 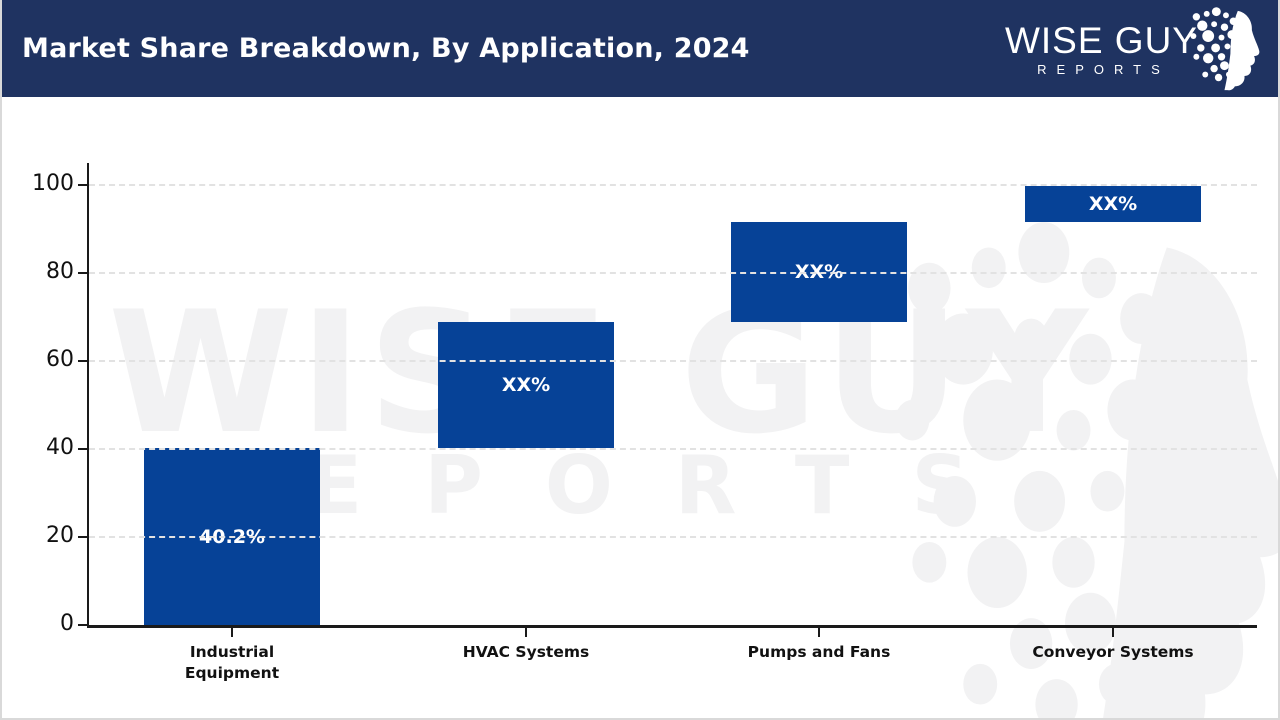 I want to click on bar-conveyor-systems: XX%, so click(x=1113, y=203).